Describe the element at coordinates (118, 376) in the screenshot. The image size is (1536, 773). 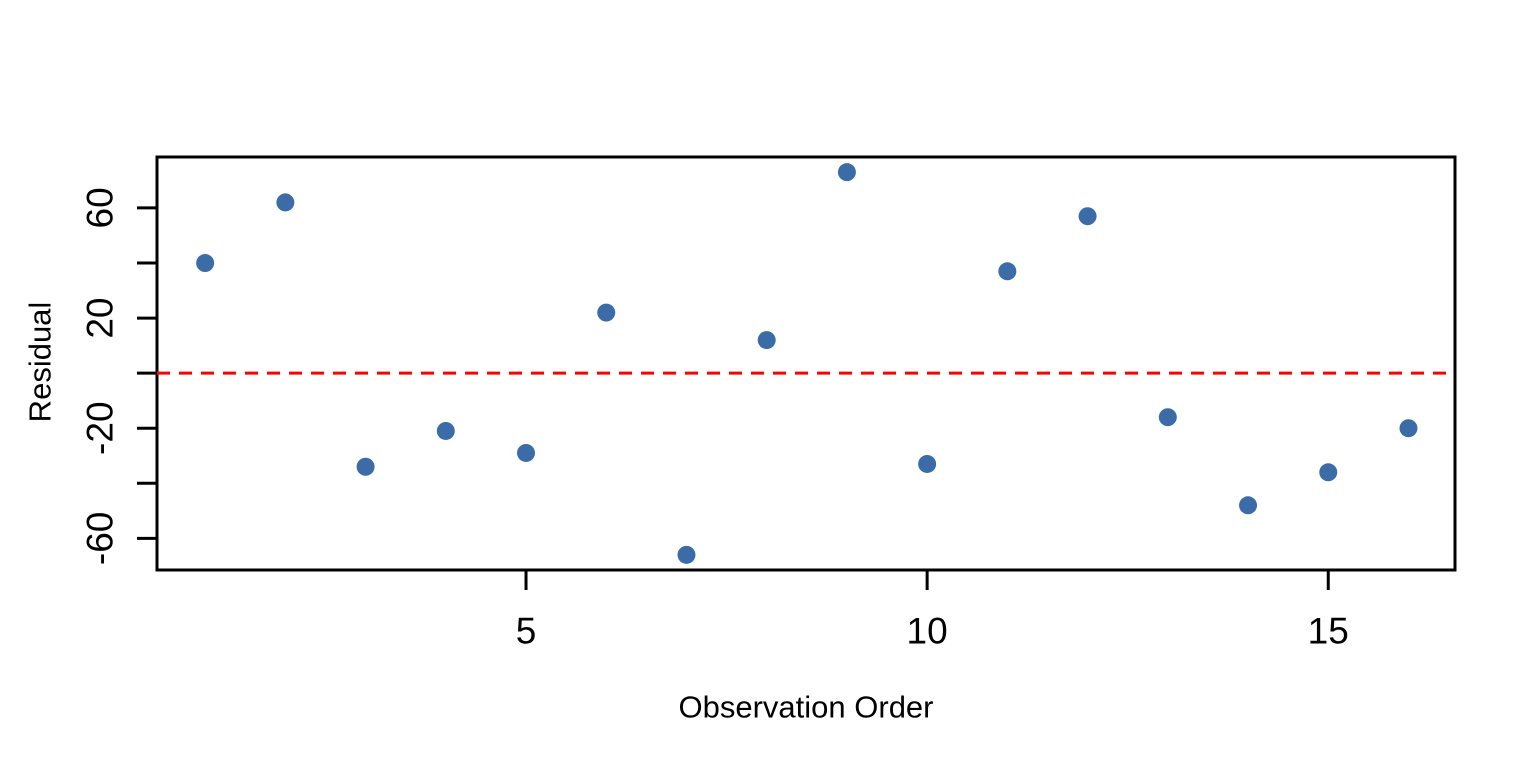
I see `y-axis-ticks: -60 -20 20 60` at that location.